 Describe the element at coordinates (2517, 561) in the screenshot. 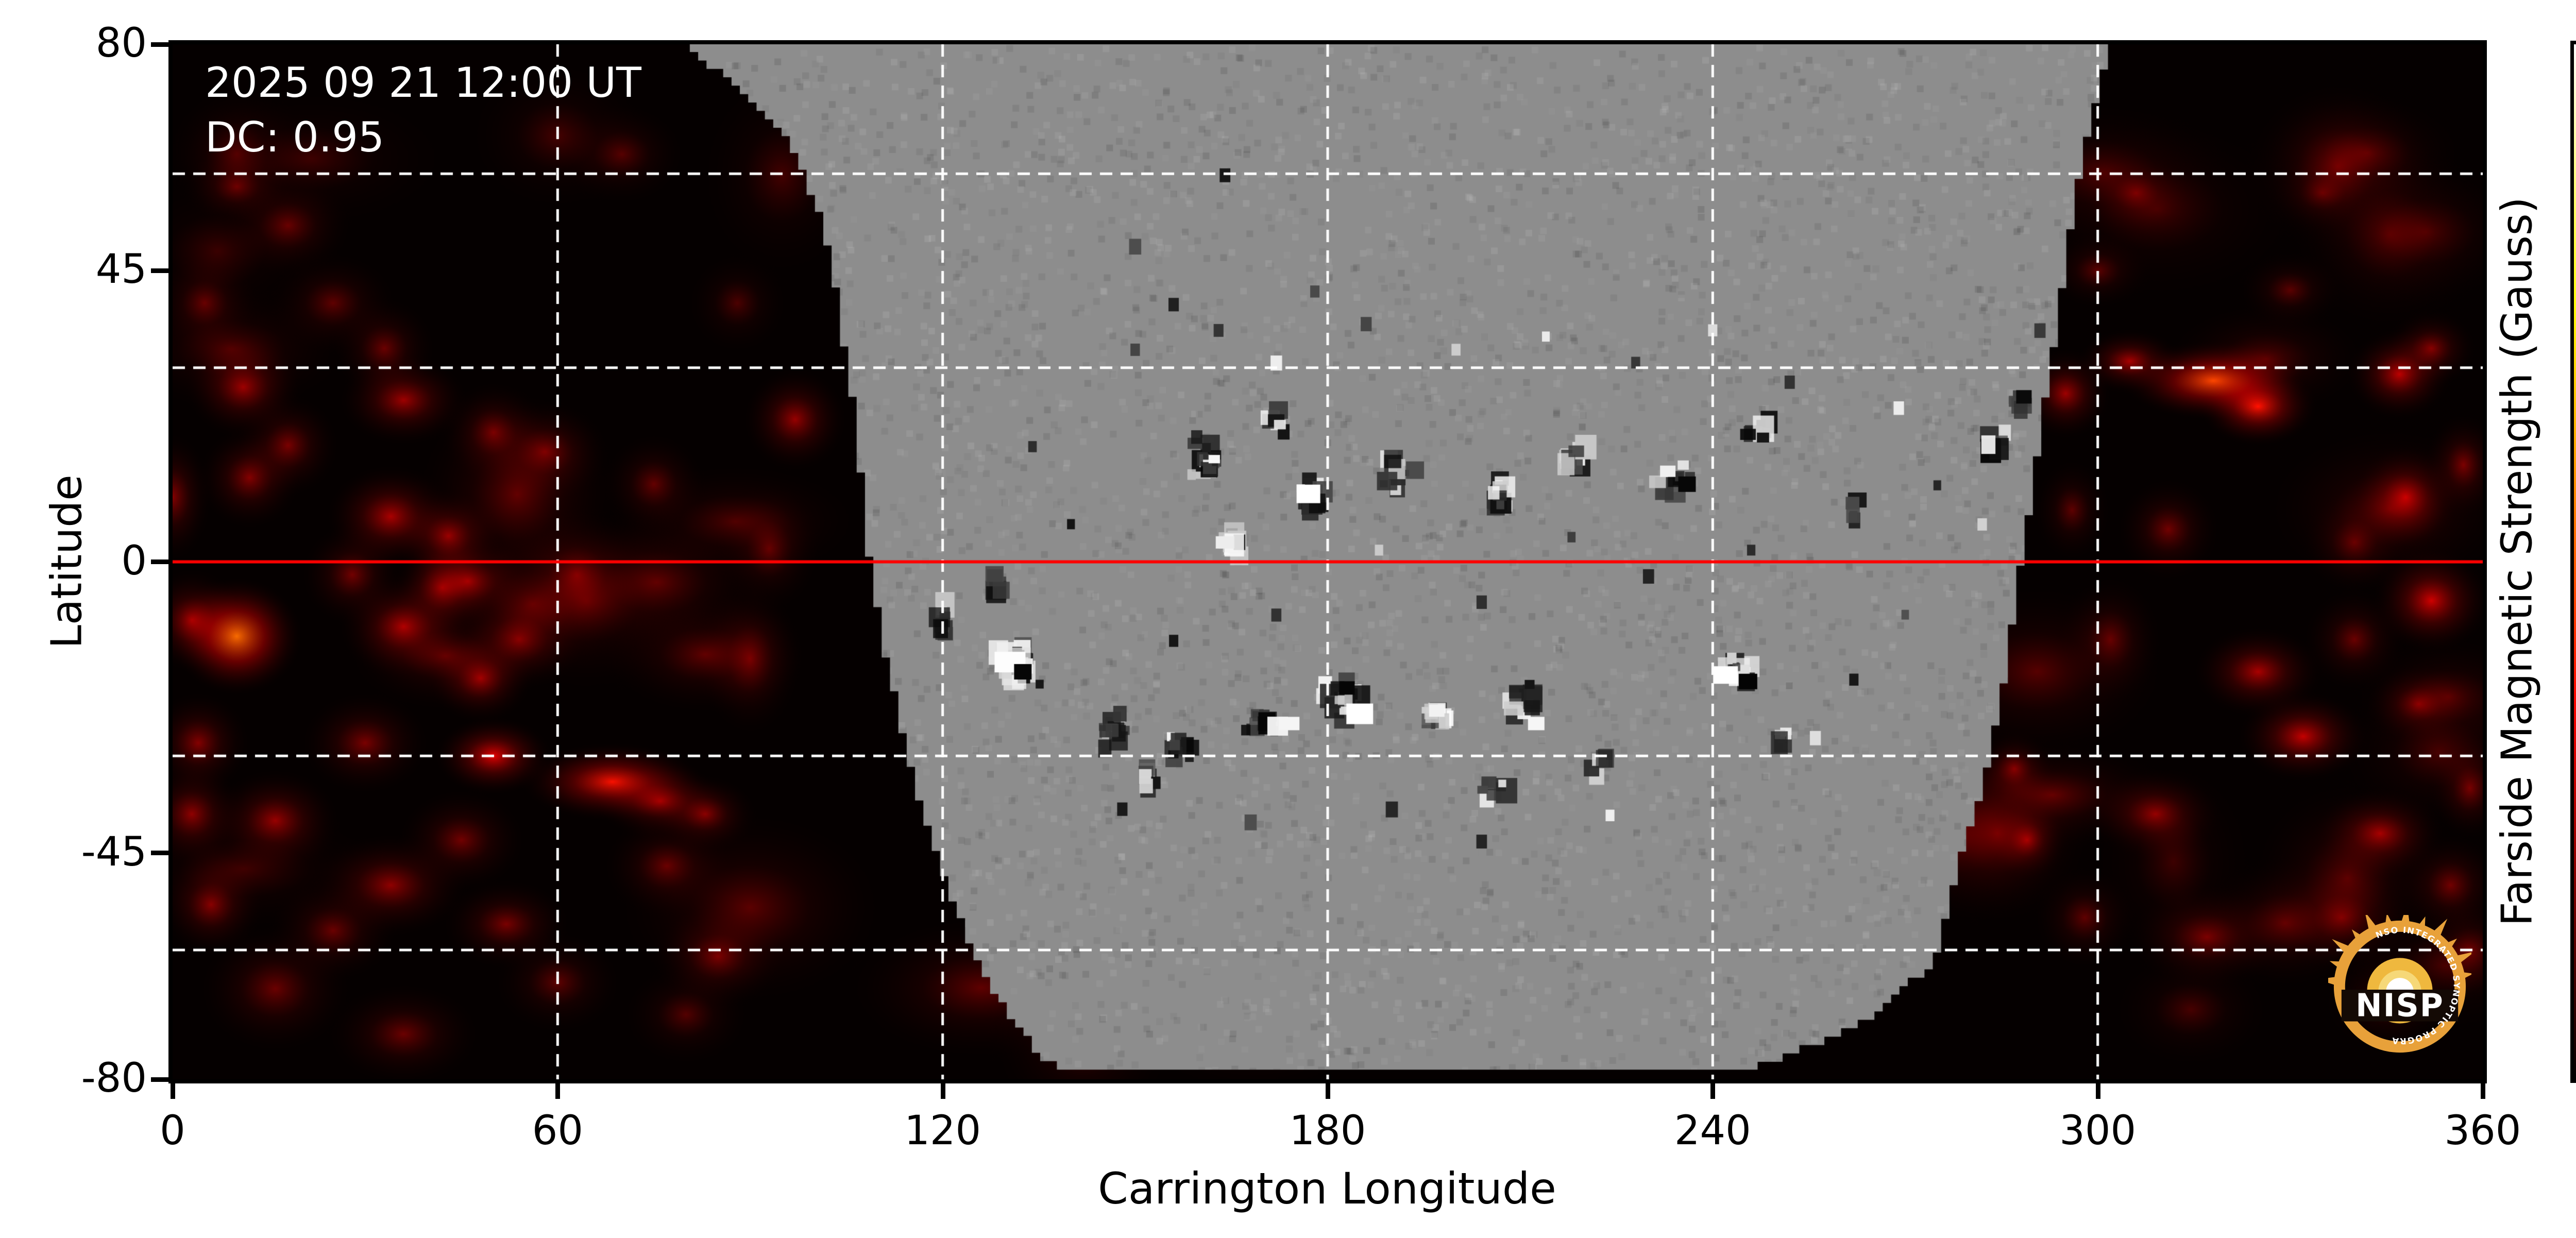

I see `farside-colorbar-label: Farside Magnetic Strength (Gauss)` at that location.